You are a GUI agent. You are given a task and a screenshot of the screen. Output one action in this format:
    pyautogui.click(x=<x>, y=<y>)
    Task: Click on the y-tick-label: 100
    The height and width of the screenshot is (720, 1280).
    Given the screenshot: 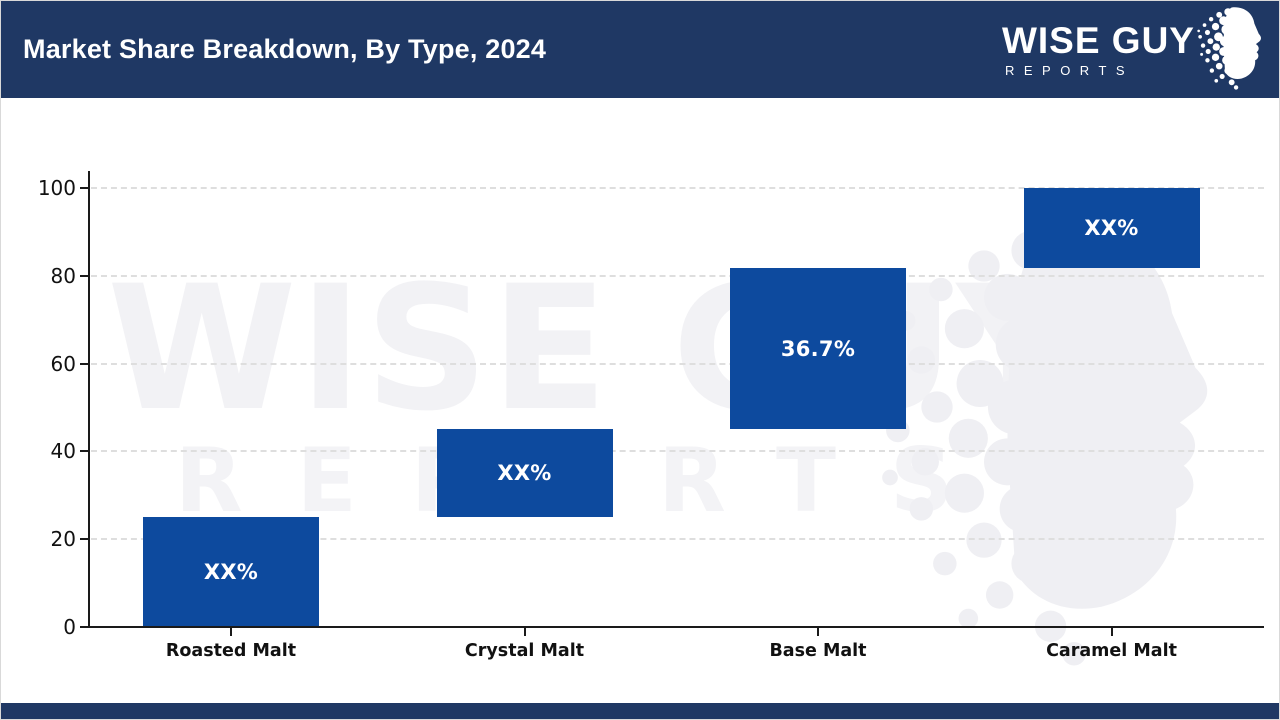 What is the action you would take?
    pyautogui.click(x=56, y=188)
    